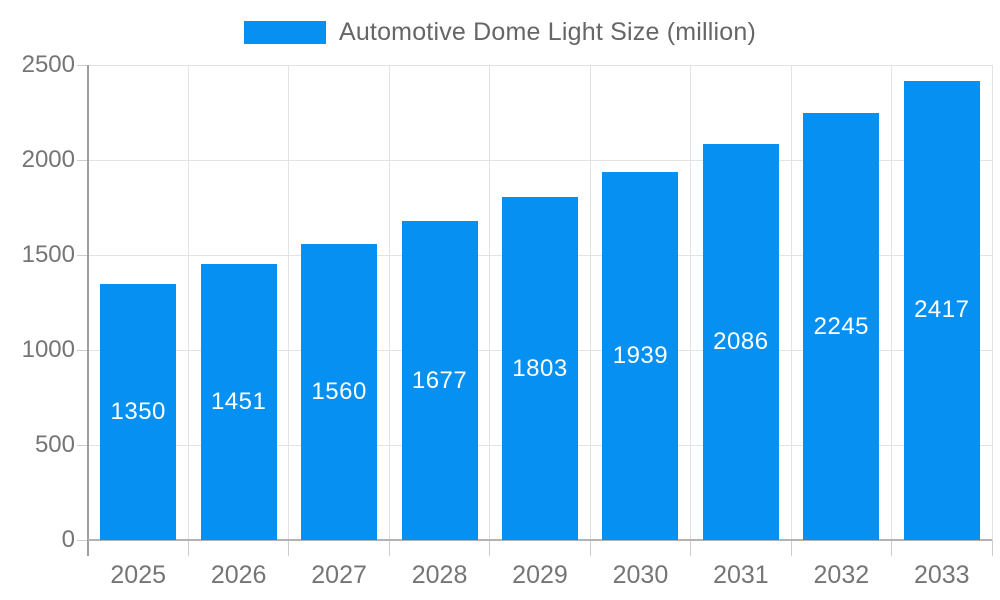 This screenshot has width=1000, height=600. I want to click on x-axis-label: 2026, so click(238, 575).